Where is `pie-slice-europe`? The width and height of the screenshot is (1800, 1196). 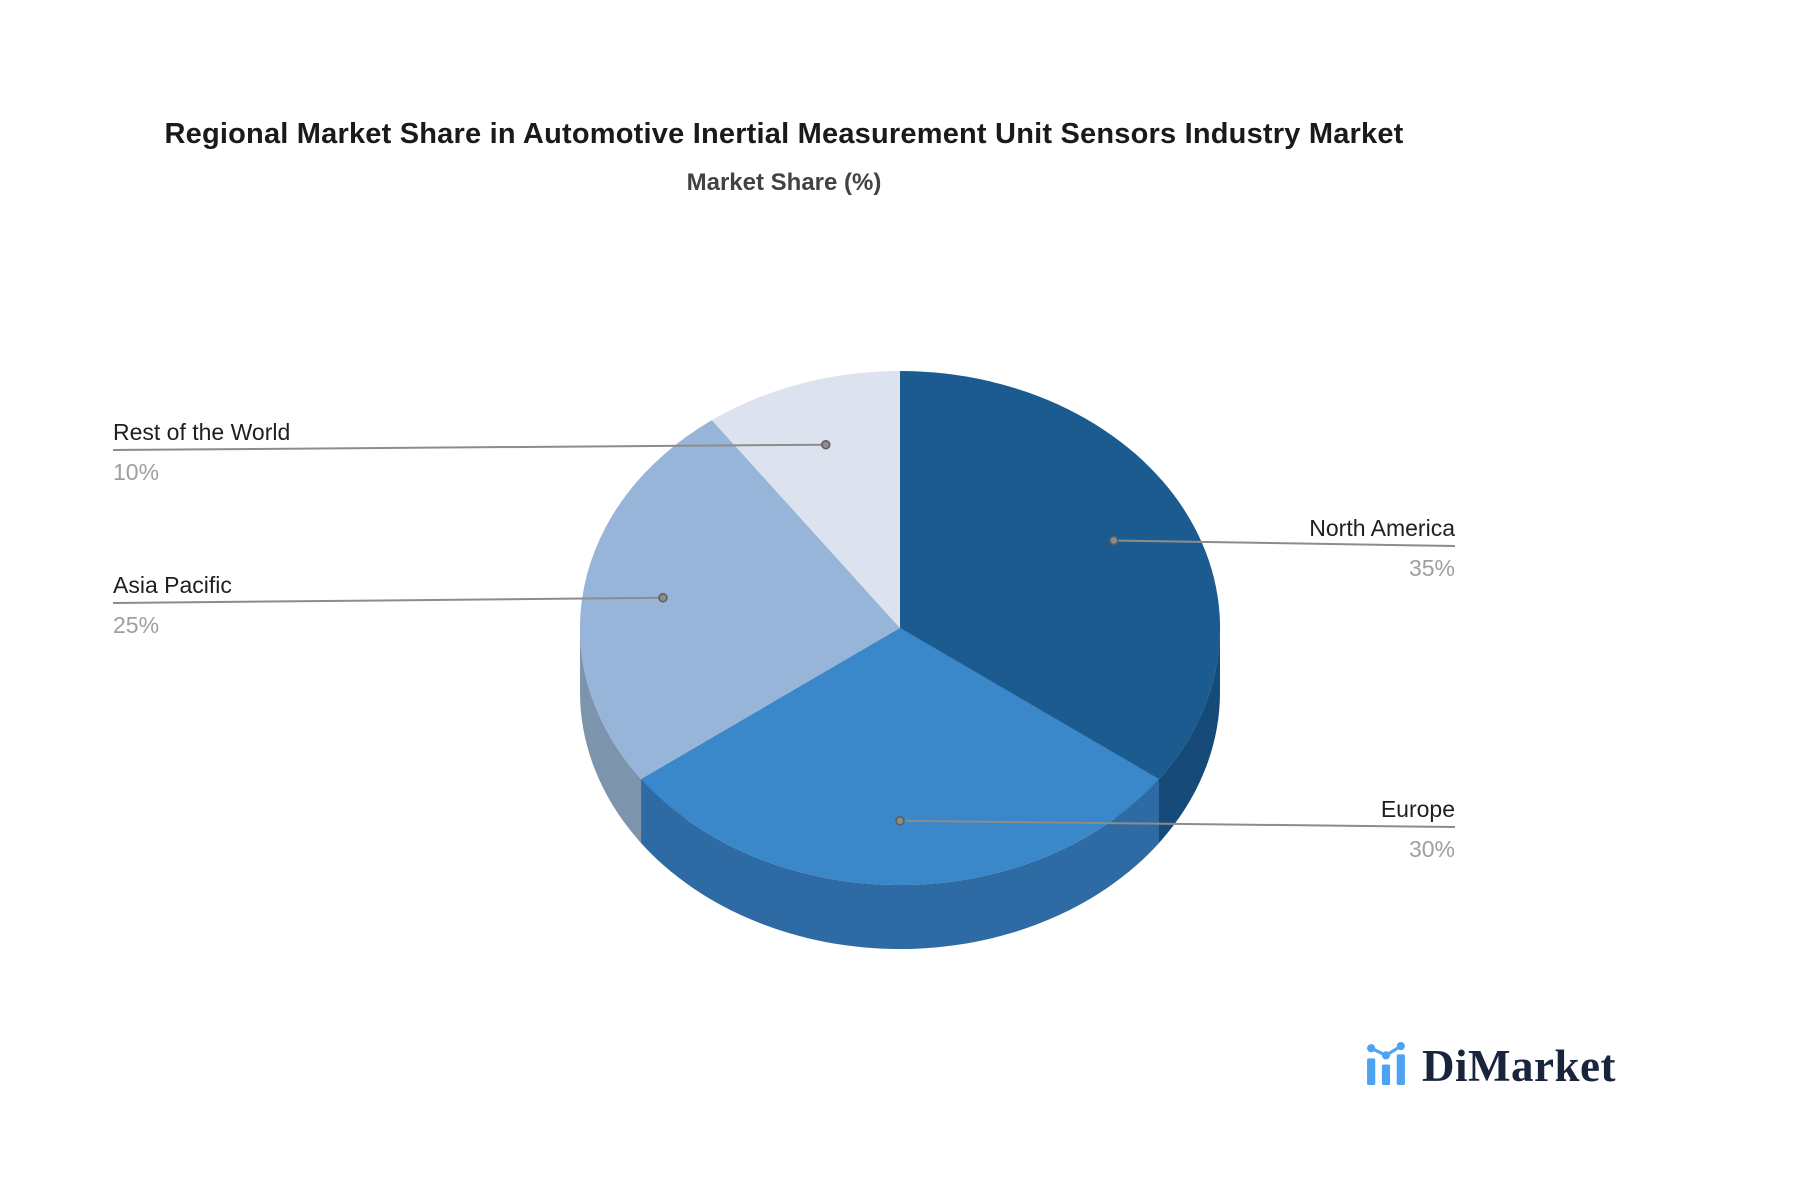 pie-slice-europe is located at coordinates (900, 757).